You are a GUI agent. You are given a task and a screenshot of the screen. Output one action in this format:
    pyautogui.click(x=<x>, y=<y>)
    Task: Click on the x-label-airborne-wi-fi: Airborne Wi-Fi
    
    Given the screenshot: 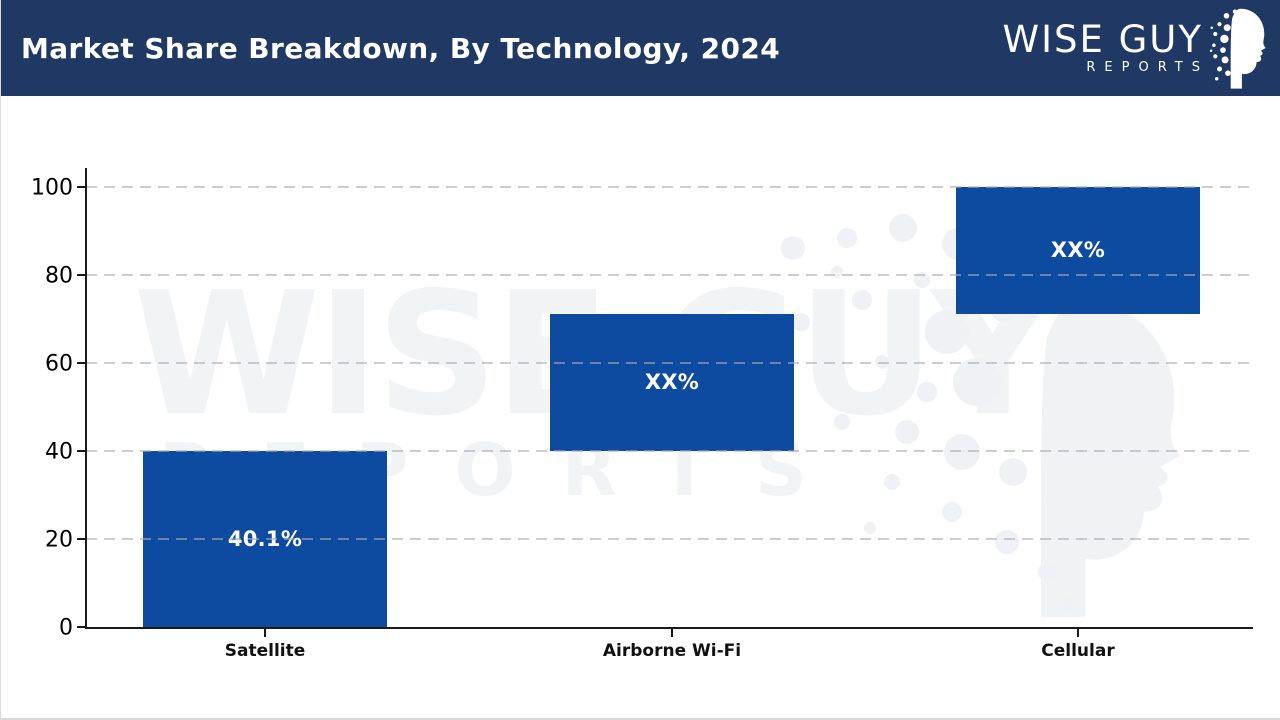 What is the action you would take?
    pyautogui.click(x=672, y=651)
    